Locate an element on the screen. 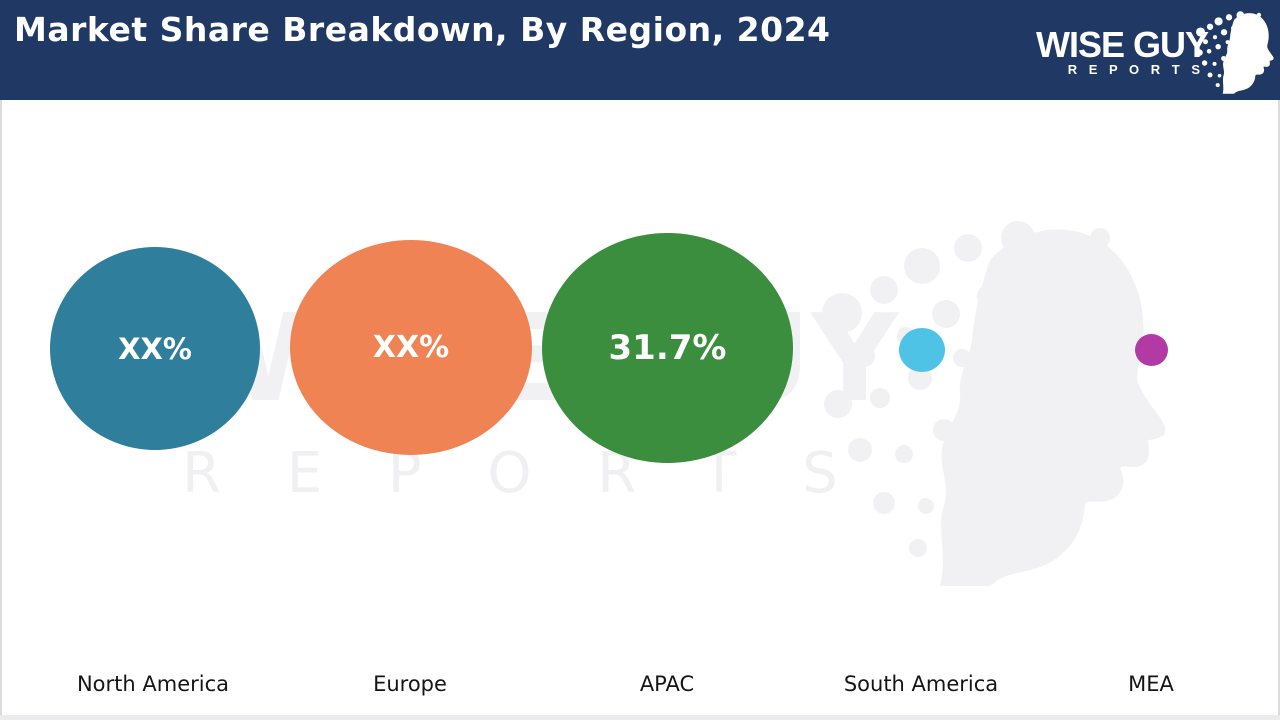  page-border-right is located at coordinates (1279, 410).